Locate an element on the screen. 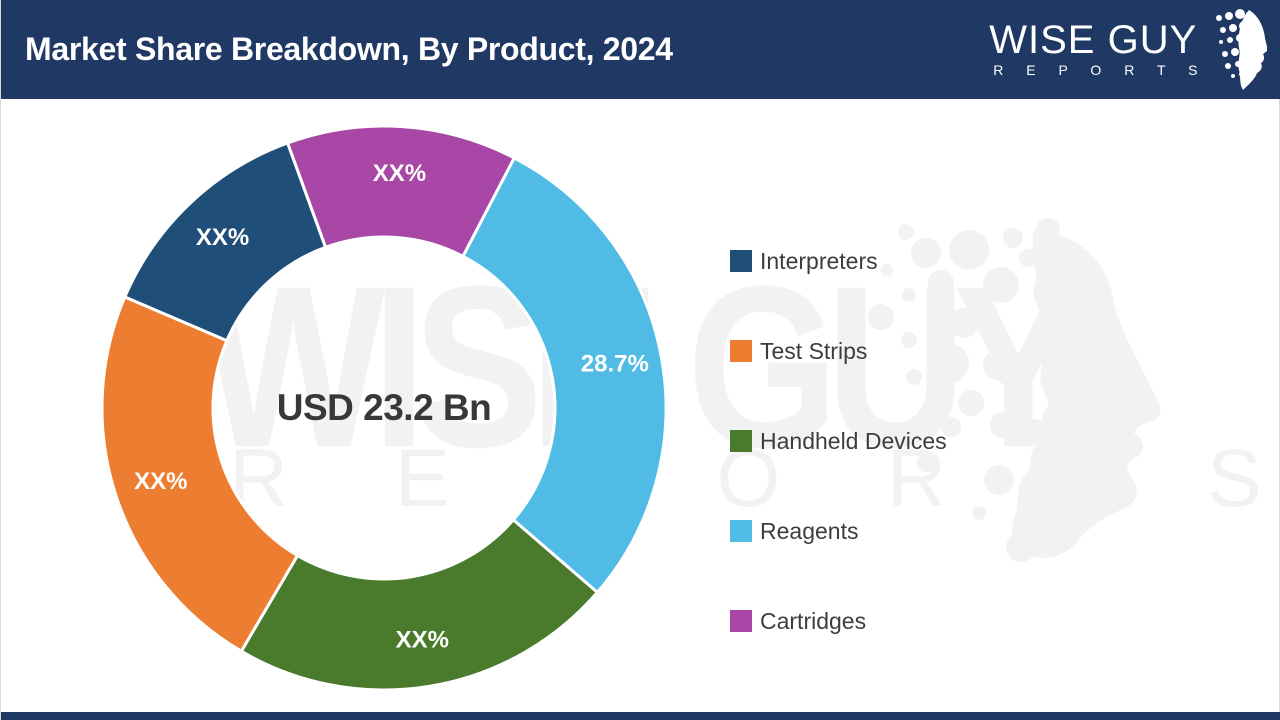 Image resolution: width=1280 pixels, height=720 pixels. brand-logo: WISE GUY R E P O R T S is located at coordinates (1098, 49).